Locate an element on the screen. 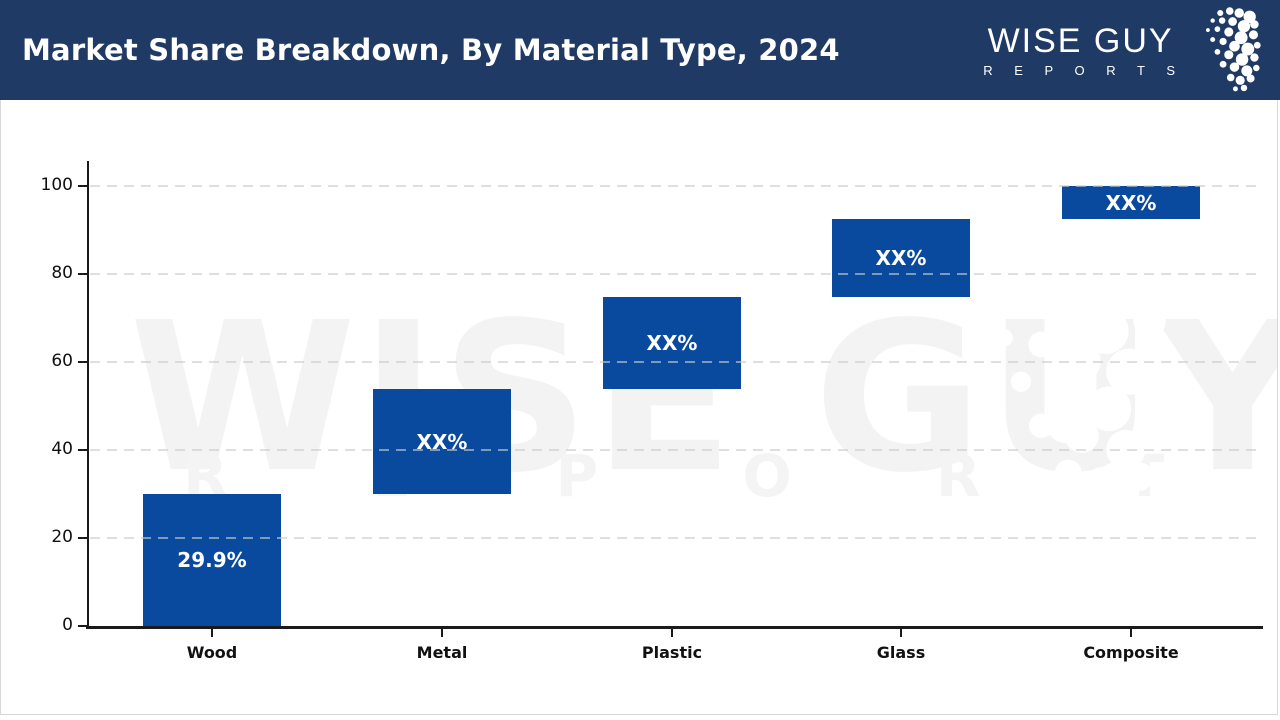 The image size is (1280, 720). y-tick-label: 80 is located at coordinates (62, 273).